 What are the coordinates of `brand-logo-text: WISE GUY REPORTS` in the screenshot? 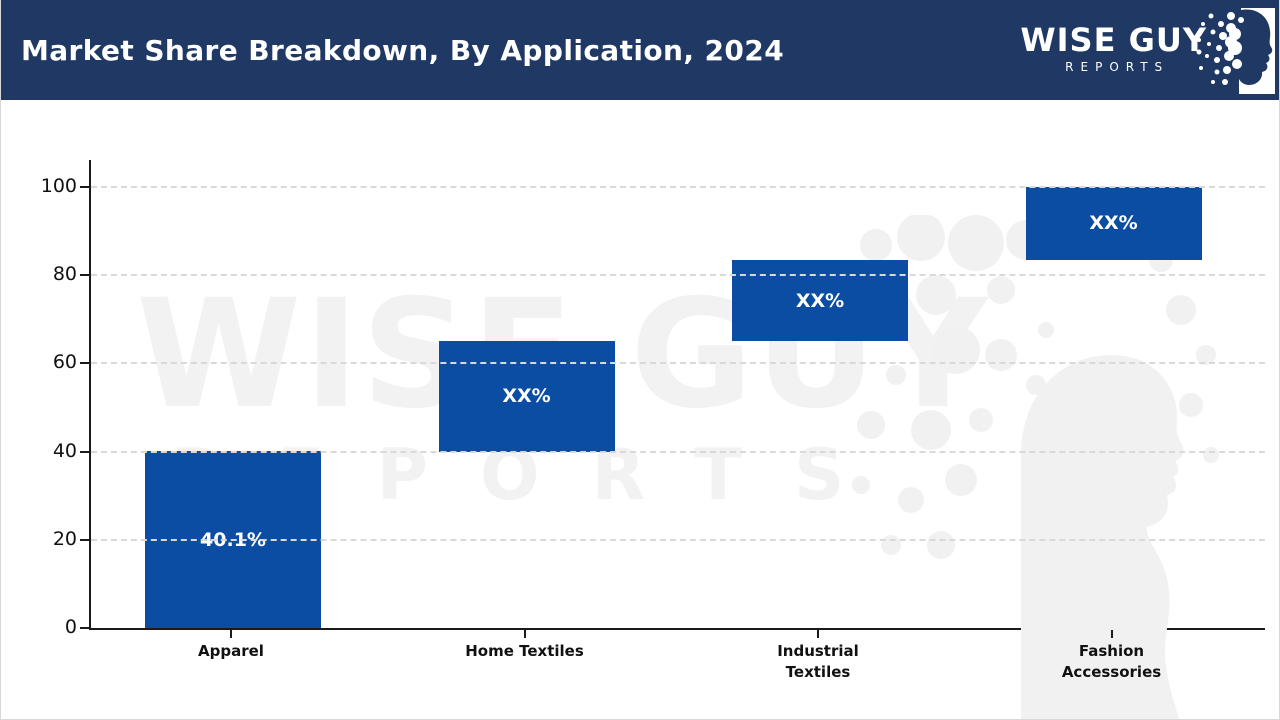 It's located at (1113, 49).